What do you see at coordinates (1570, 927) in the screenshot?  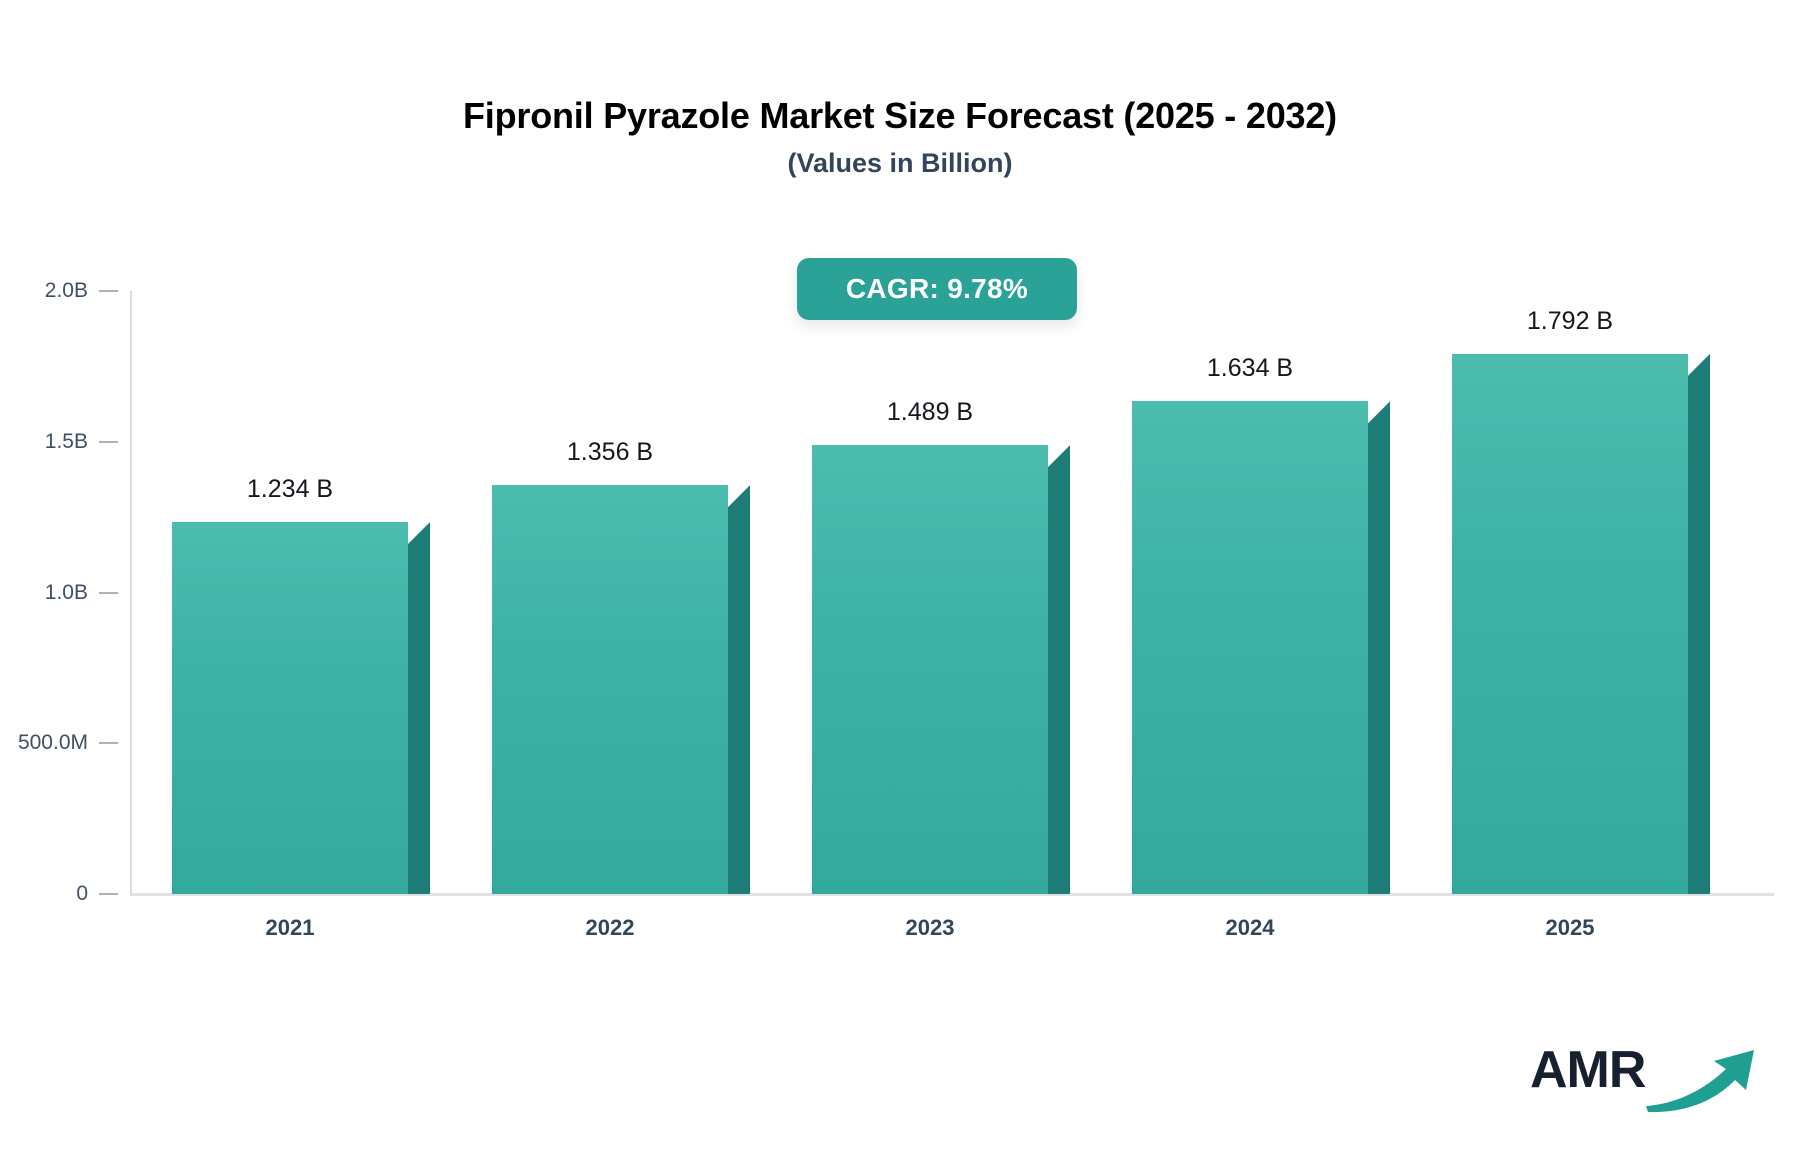 I see `x-axis-tick-label: 2025` at bounding box center [1570, 927].